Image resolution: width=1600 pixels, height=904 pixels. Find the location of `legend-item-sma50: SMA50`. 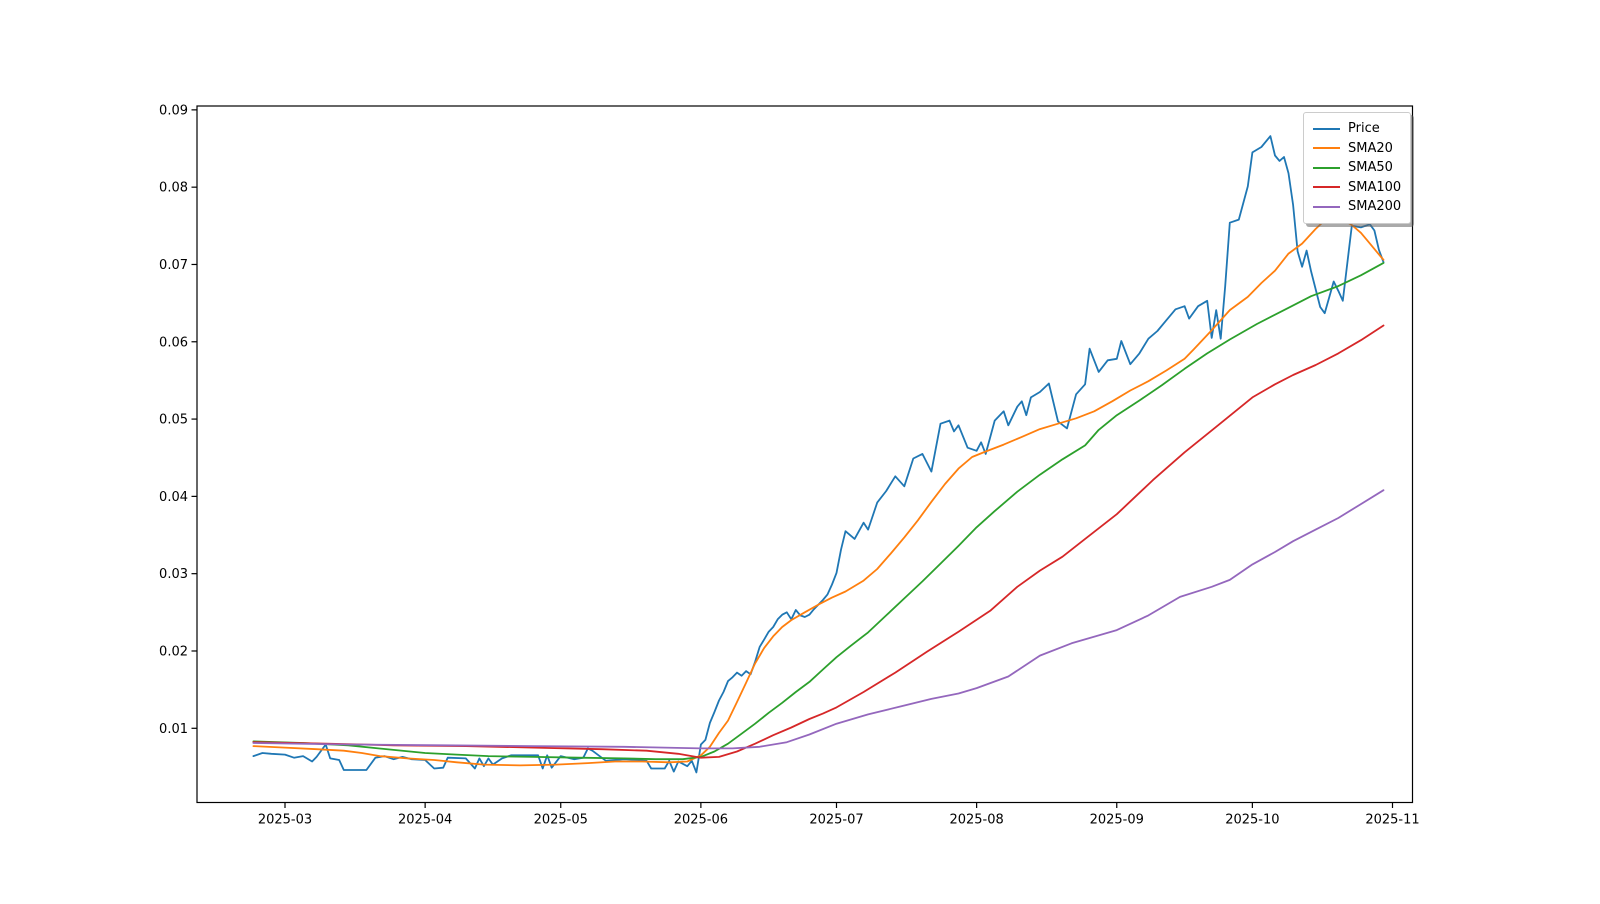

legend-item-sma50: SMA50 is located at coordinates (1357, 168).